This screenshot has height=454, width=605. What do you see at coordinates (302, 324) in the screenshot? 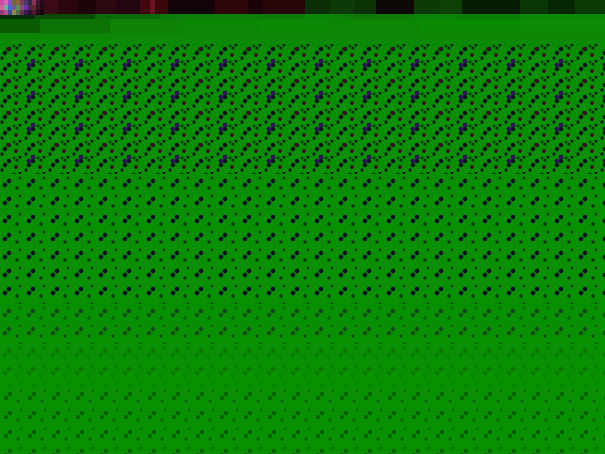
I see `grass-fade-near` at bounding box center [302, 324].